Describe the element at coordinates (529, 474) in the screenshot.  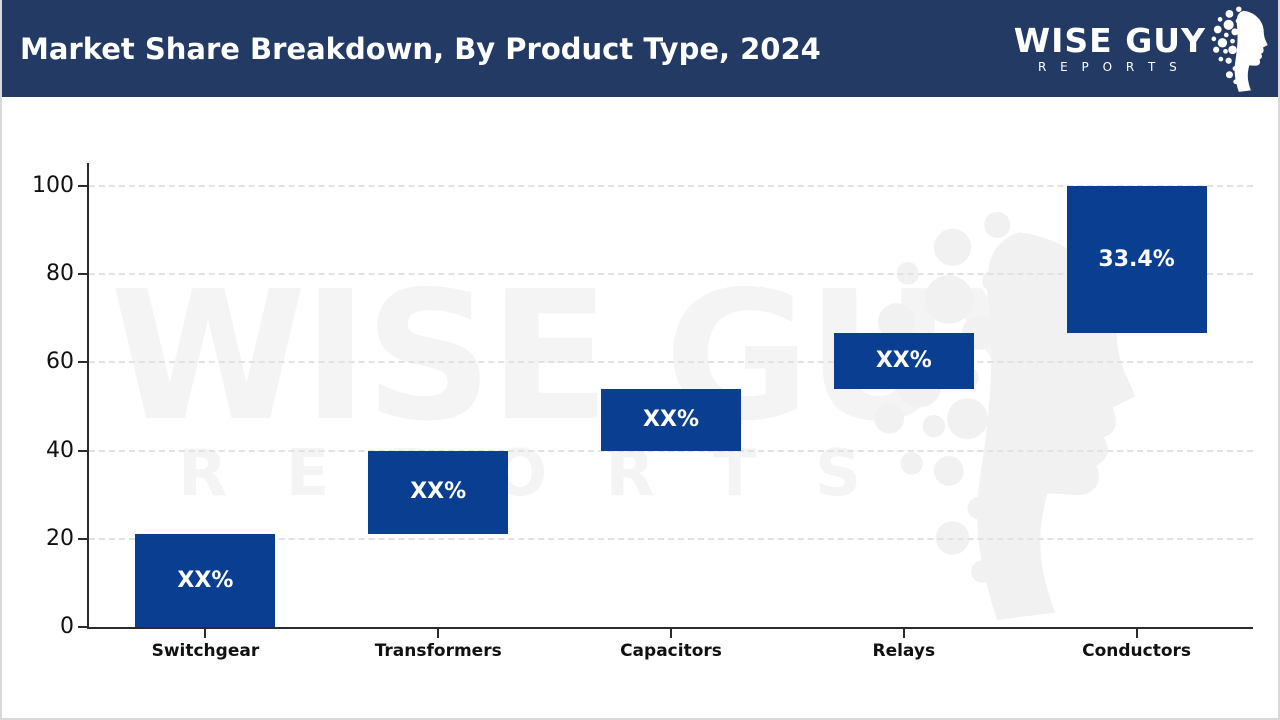
I see `watermark-subtitle: R E P O R T S` at that location.